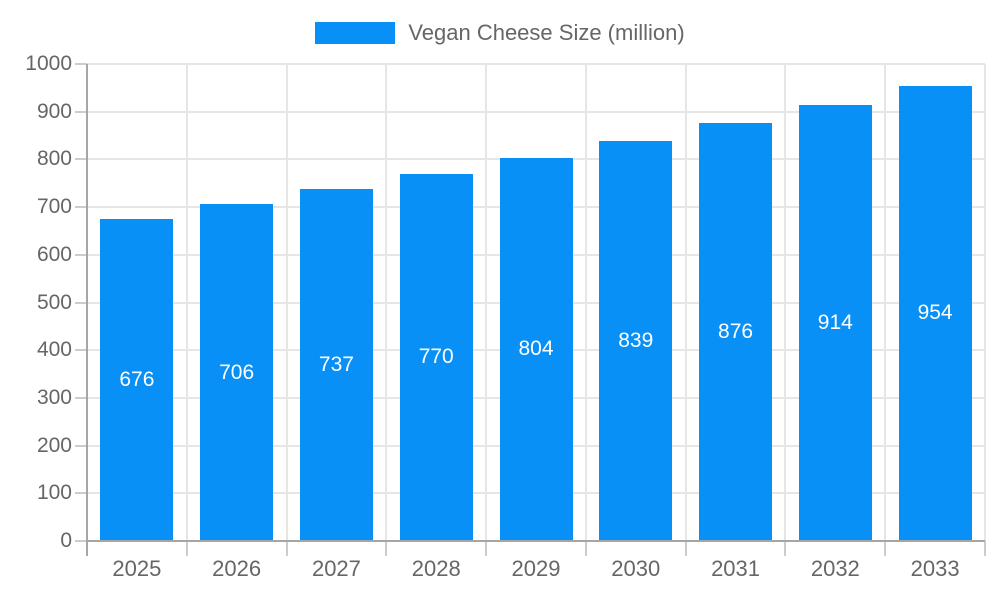  I want to click on bar-2030: 839, so click(636, 340).